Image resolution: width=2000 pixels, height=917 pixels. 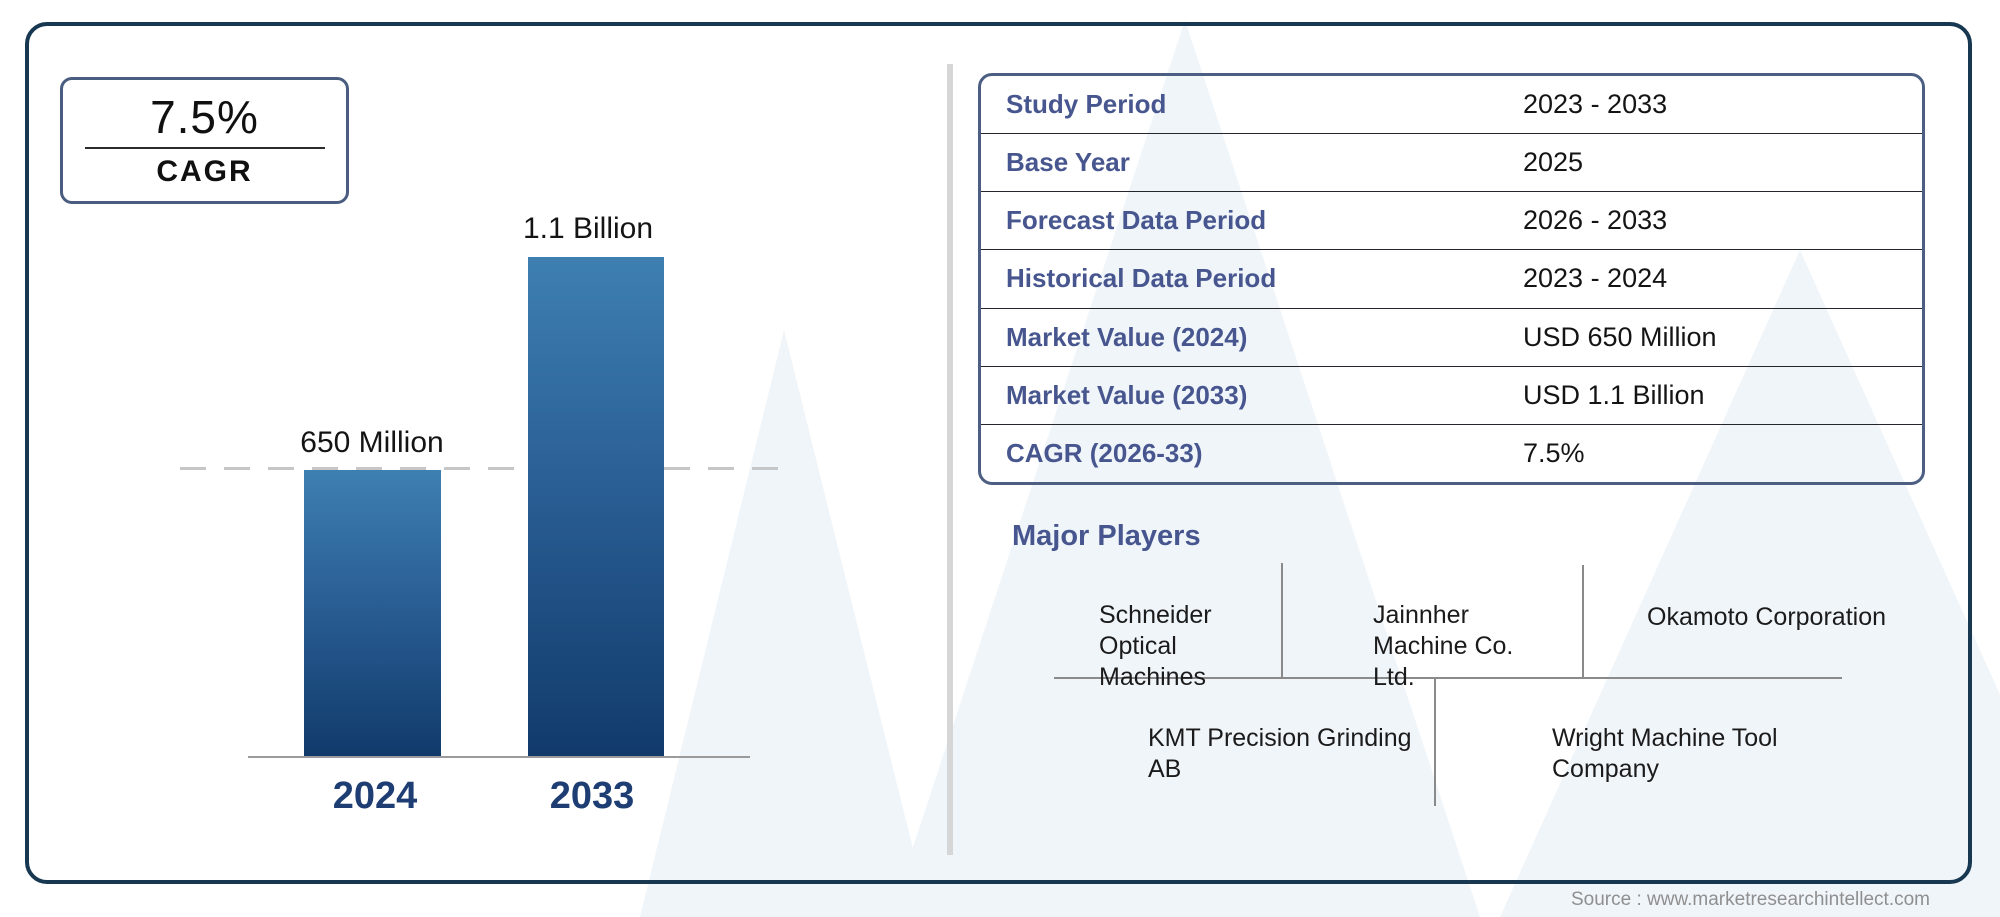 What do you see at coordinates (204, 171) in the screenshot?
I see `cagr-label: CAGR` at bounding box center [204, 171].